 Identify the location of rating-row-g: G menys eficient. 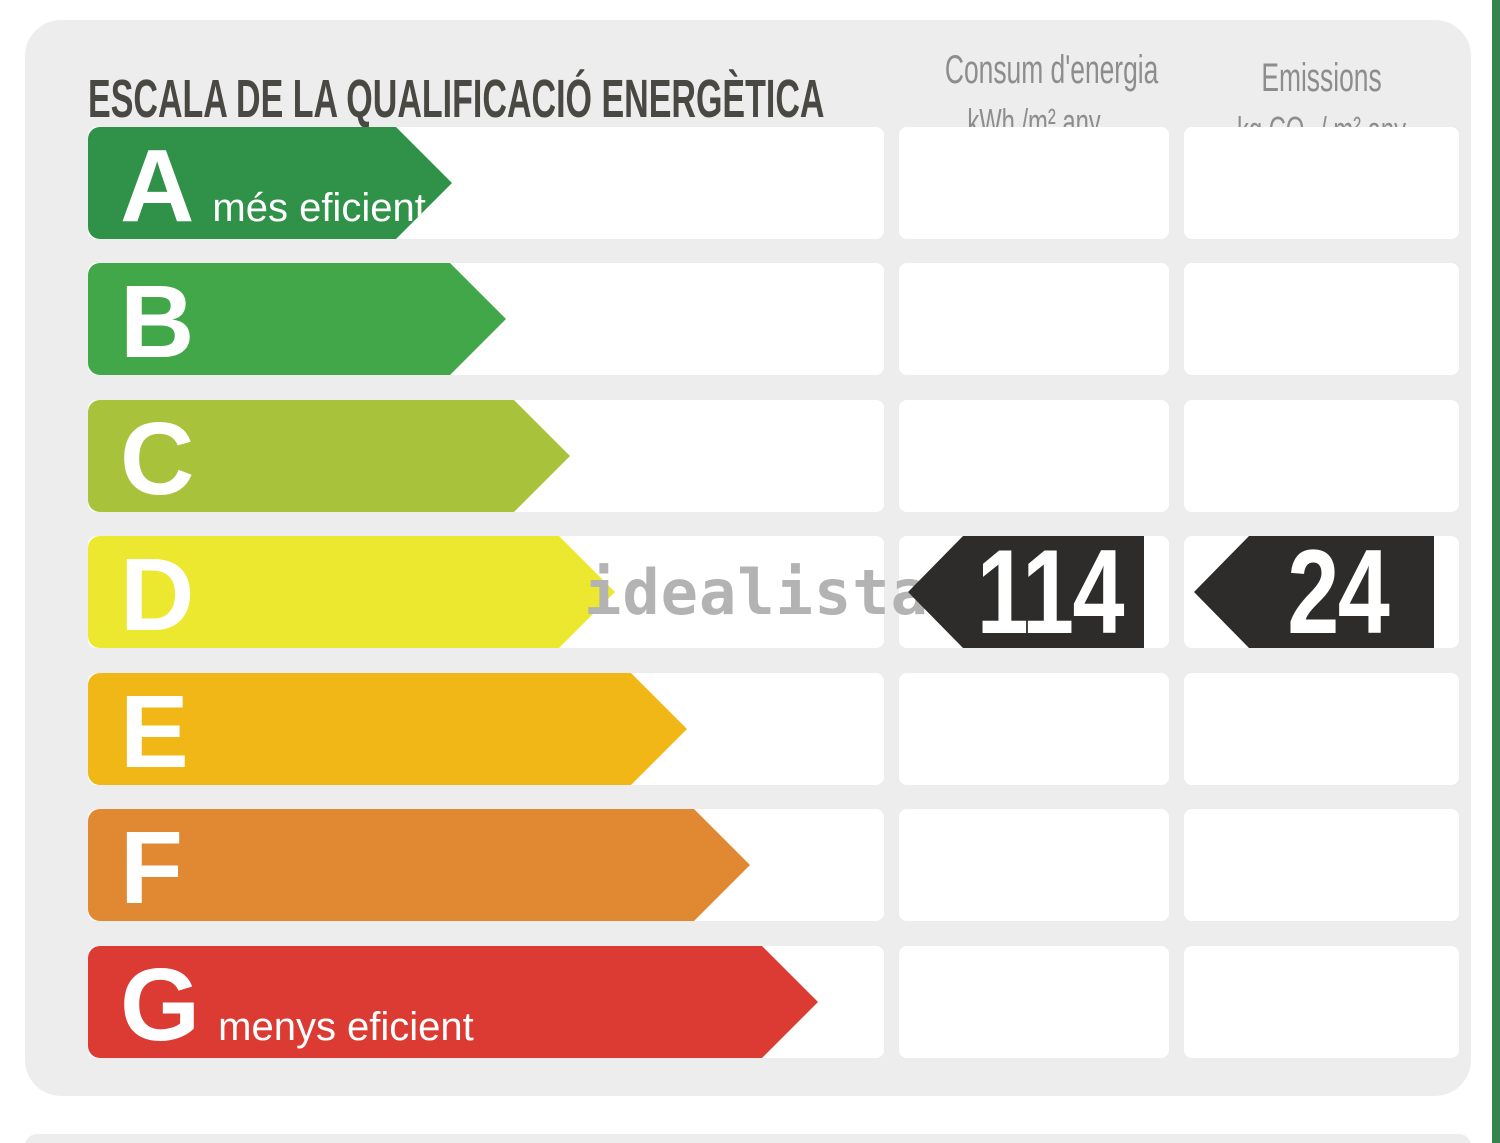
(762, 1002).